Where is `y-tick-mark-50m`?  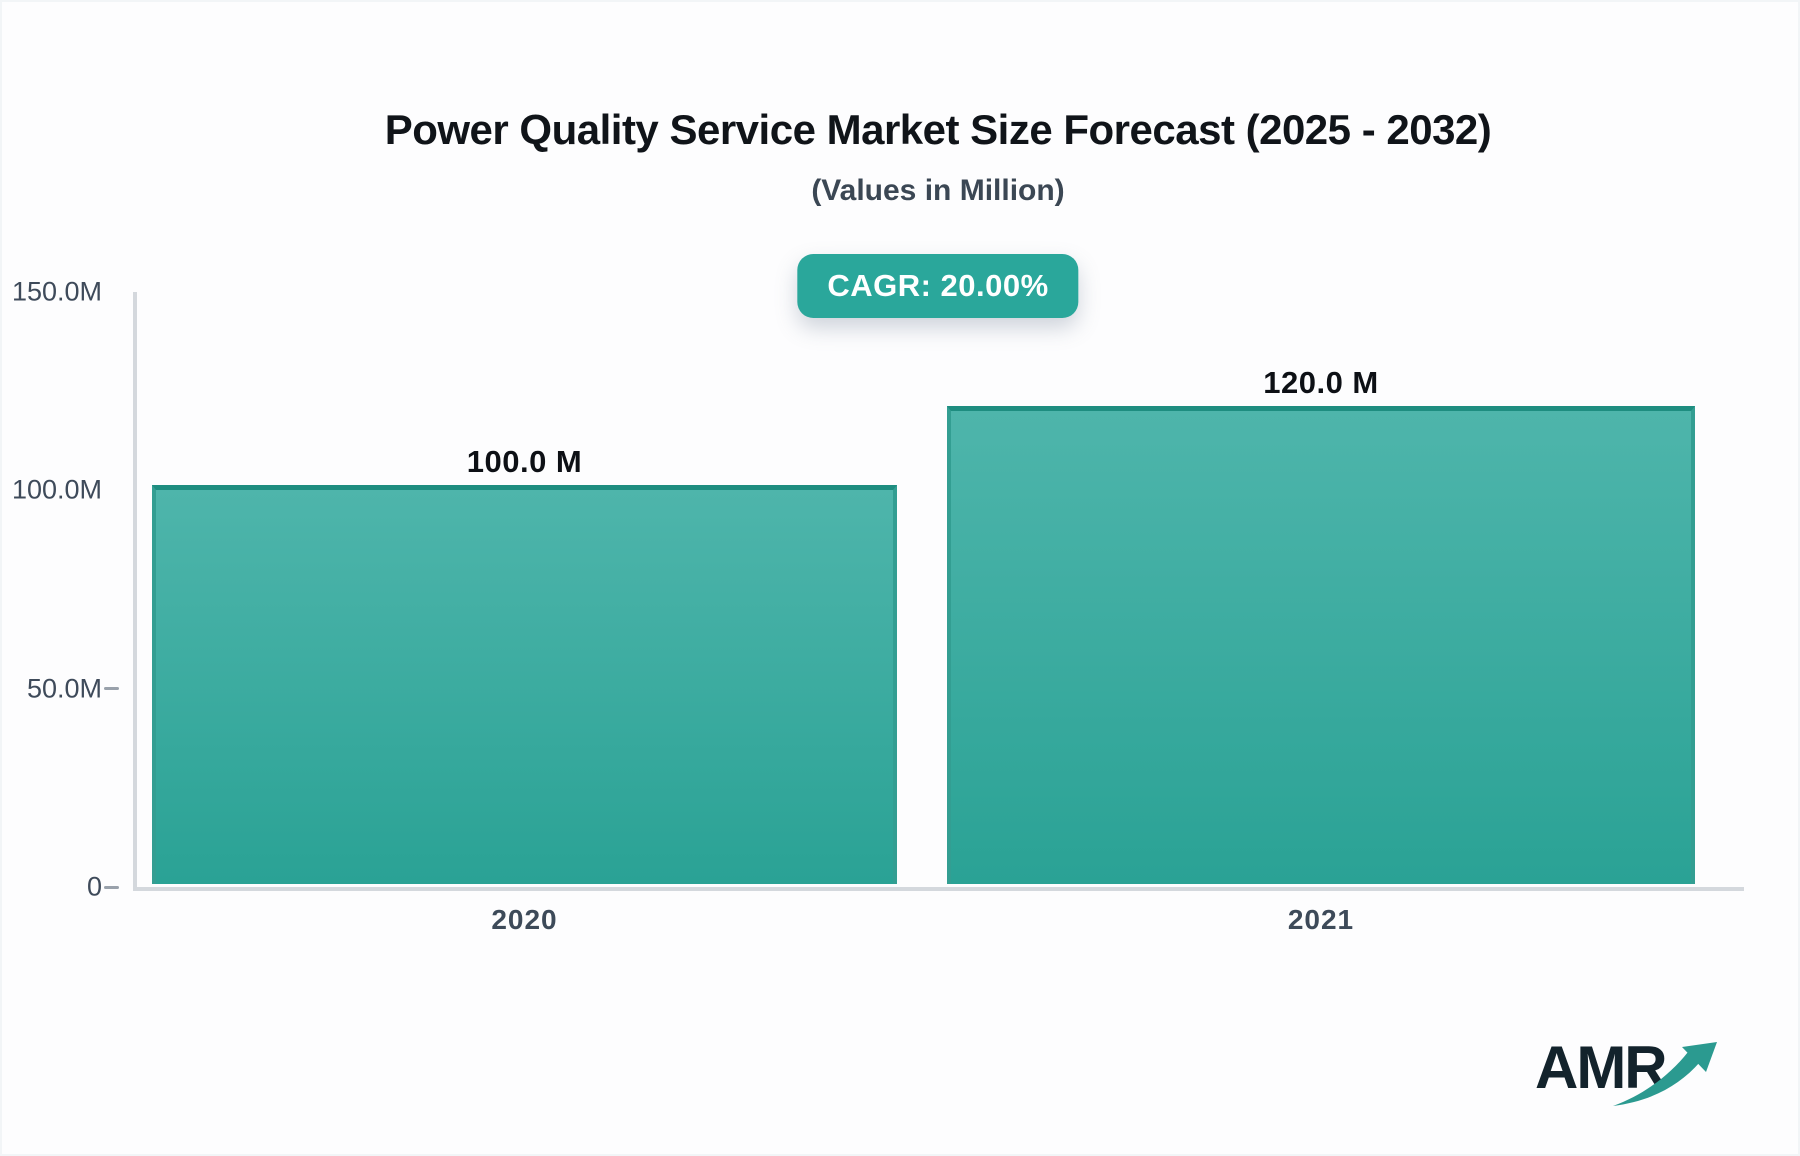 y-tick-mark-50m is located at coordinates (111, 688).